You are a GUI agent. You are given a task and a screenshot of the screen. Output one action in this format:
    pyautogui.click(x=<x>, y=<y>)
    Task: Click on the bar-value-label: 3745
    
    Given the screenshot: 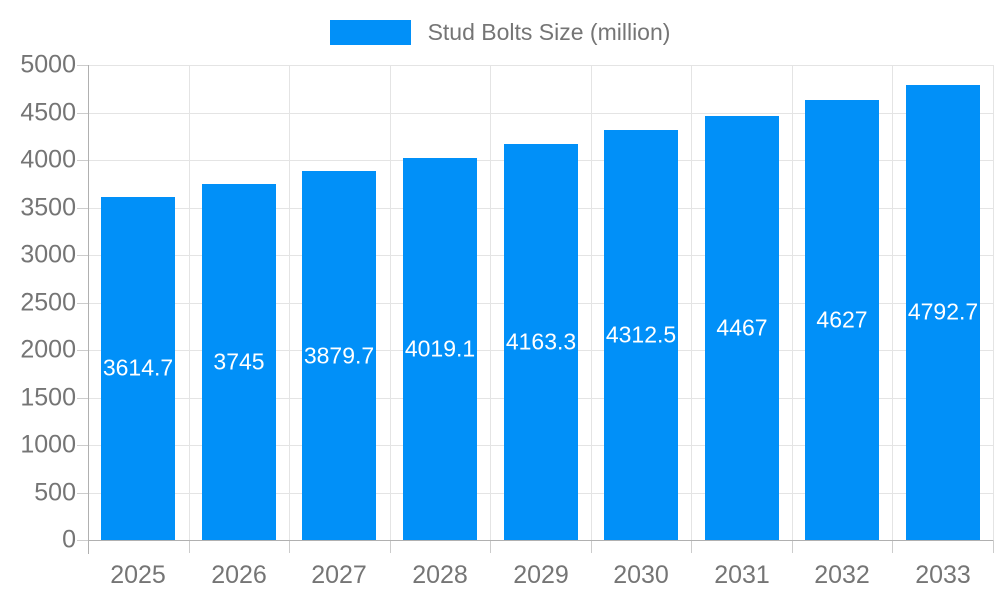 What is the action you would take?
    pyautogui.click(x=239, y=361)
    